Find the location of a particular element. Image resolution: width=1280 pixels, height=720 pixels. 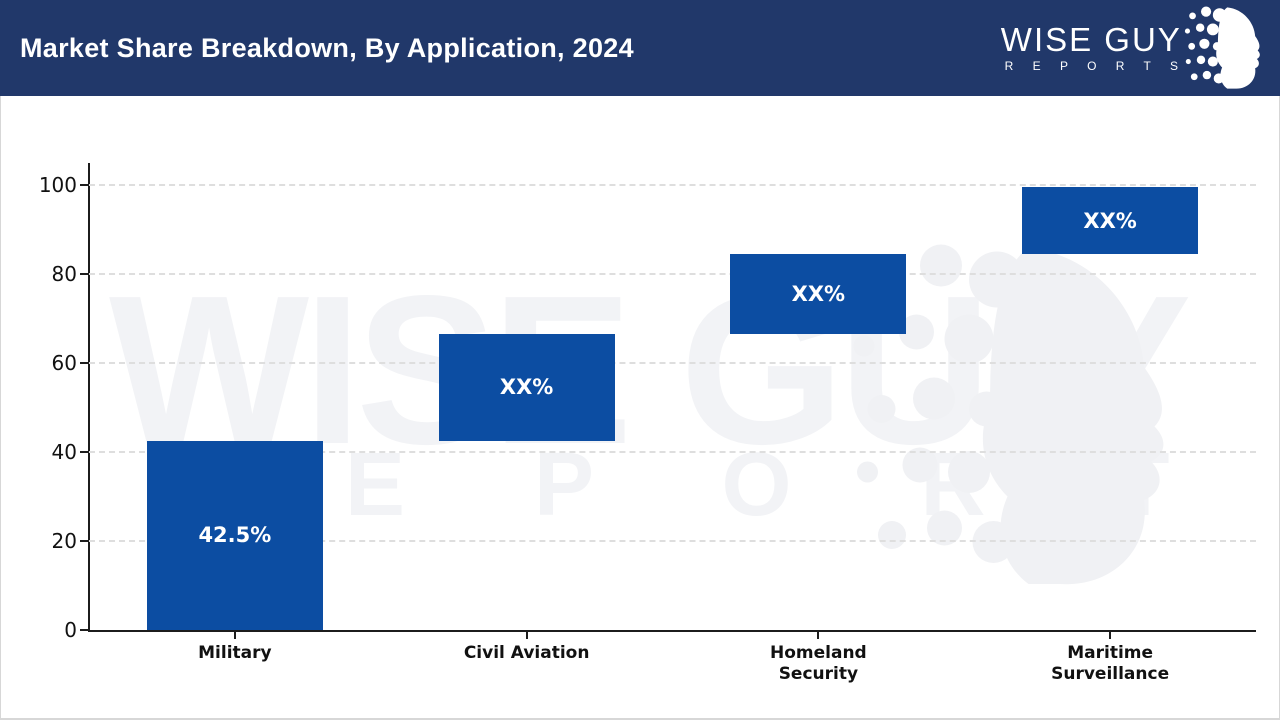

bar-value-label-maritime-surveillance: XX% is located at coordinates (1110, 220).